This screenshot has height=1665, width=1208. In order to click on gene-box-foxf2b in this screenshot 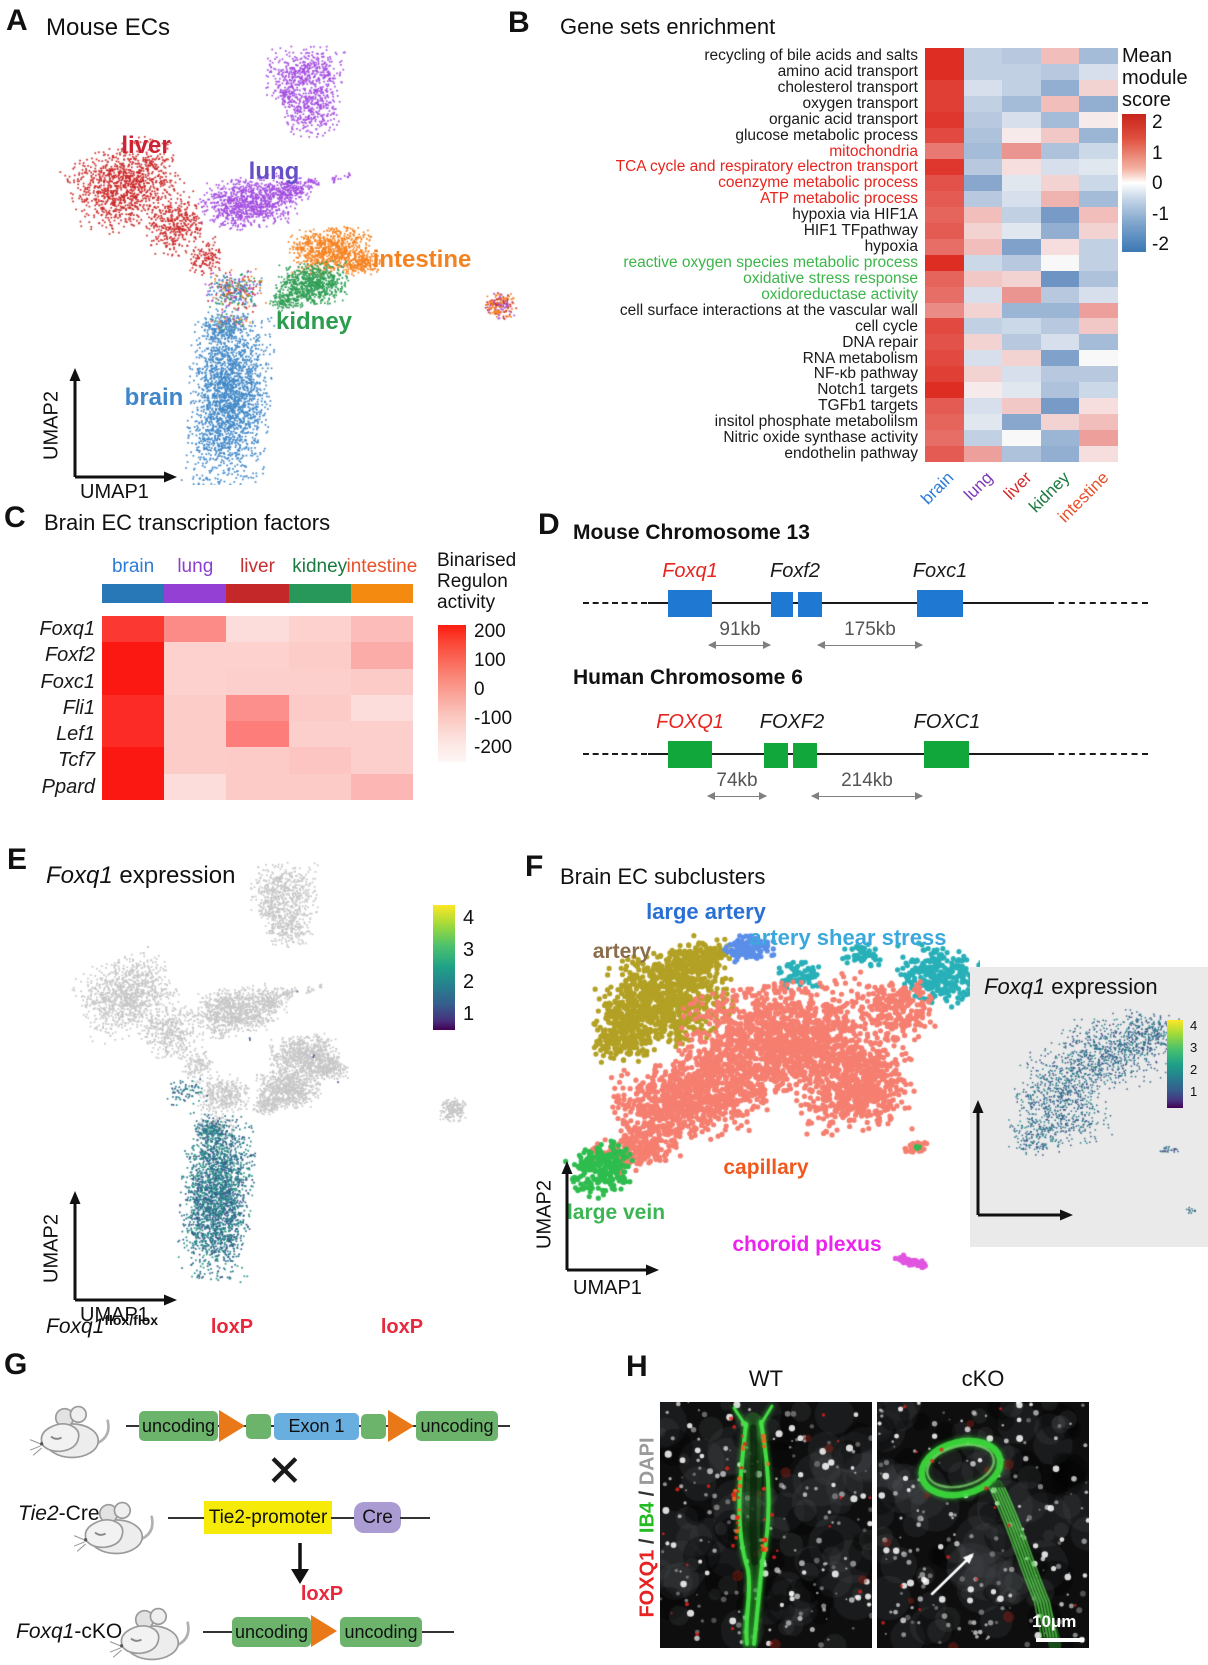, I will do `click(810, 604)`.